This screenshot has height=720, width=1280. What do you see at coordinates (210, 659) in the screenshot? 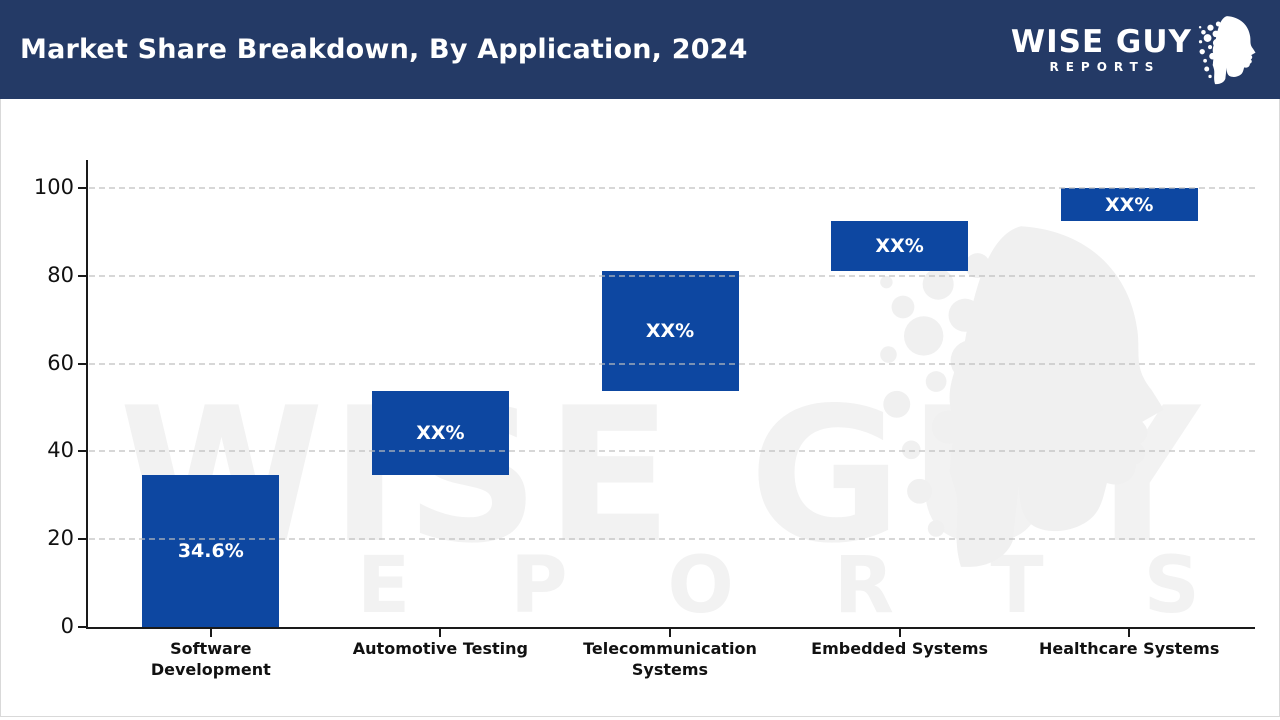
I see `x-category-label-software-development: Software Development` at bounding box center [210, 659].